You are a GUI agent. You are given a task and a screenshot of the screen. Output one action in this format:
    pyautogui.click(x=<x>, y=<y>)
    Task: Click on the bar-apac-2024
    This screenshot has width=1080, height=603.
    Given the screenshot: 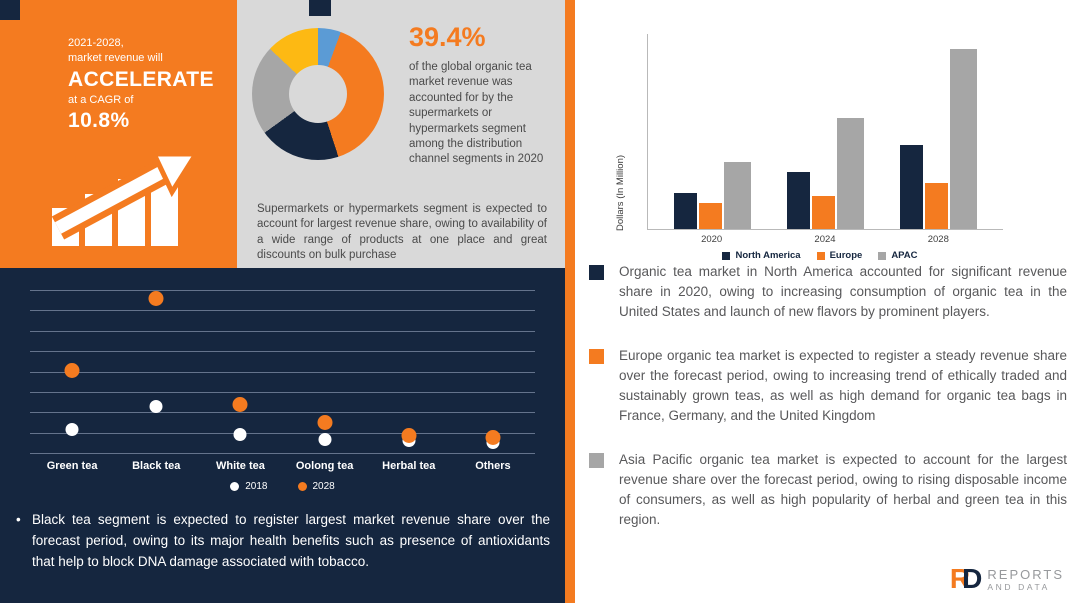 What is the action you would take?
    pyautogui.click(x=850, y=173)
    